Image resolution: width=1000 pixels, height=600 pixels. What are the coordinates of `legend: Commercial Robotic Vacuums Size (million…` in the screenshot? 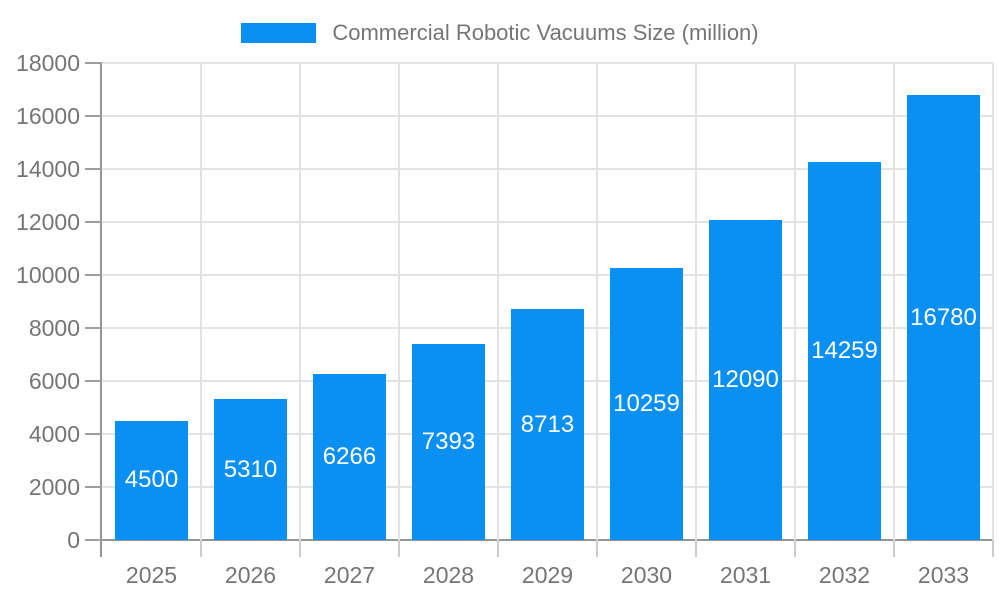 It's located at (500, 33).